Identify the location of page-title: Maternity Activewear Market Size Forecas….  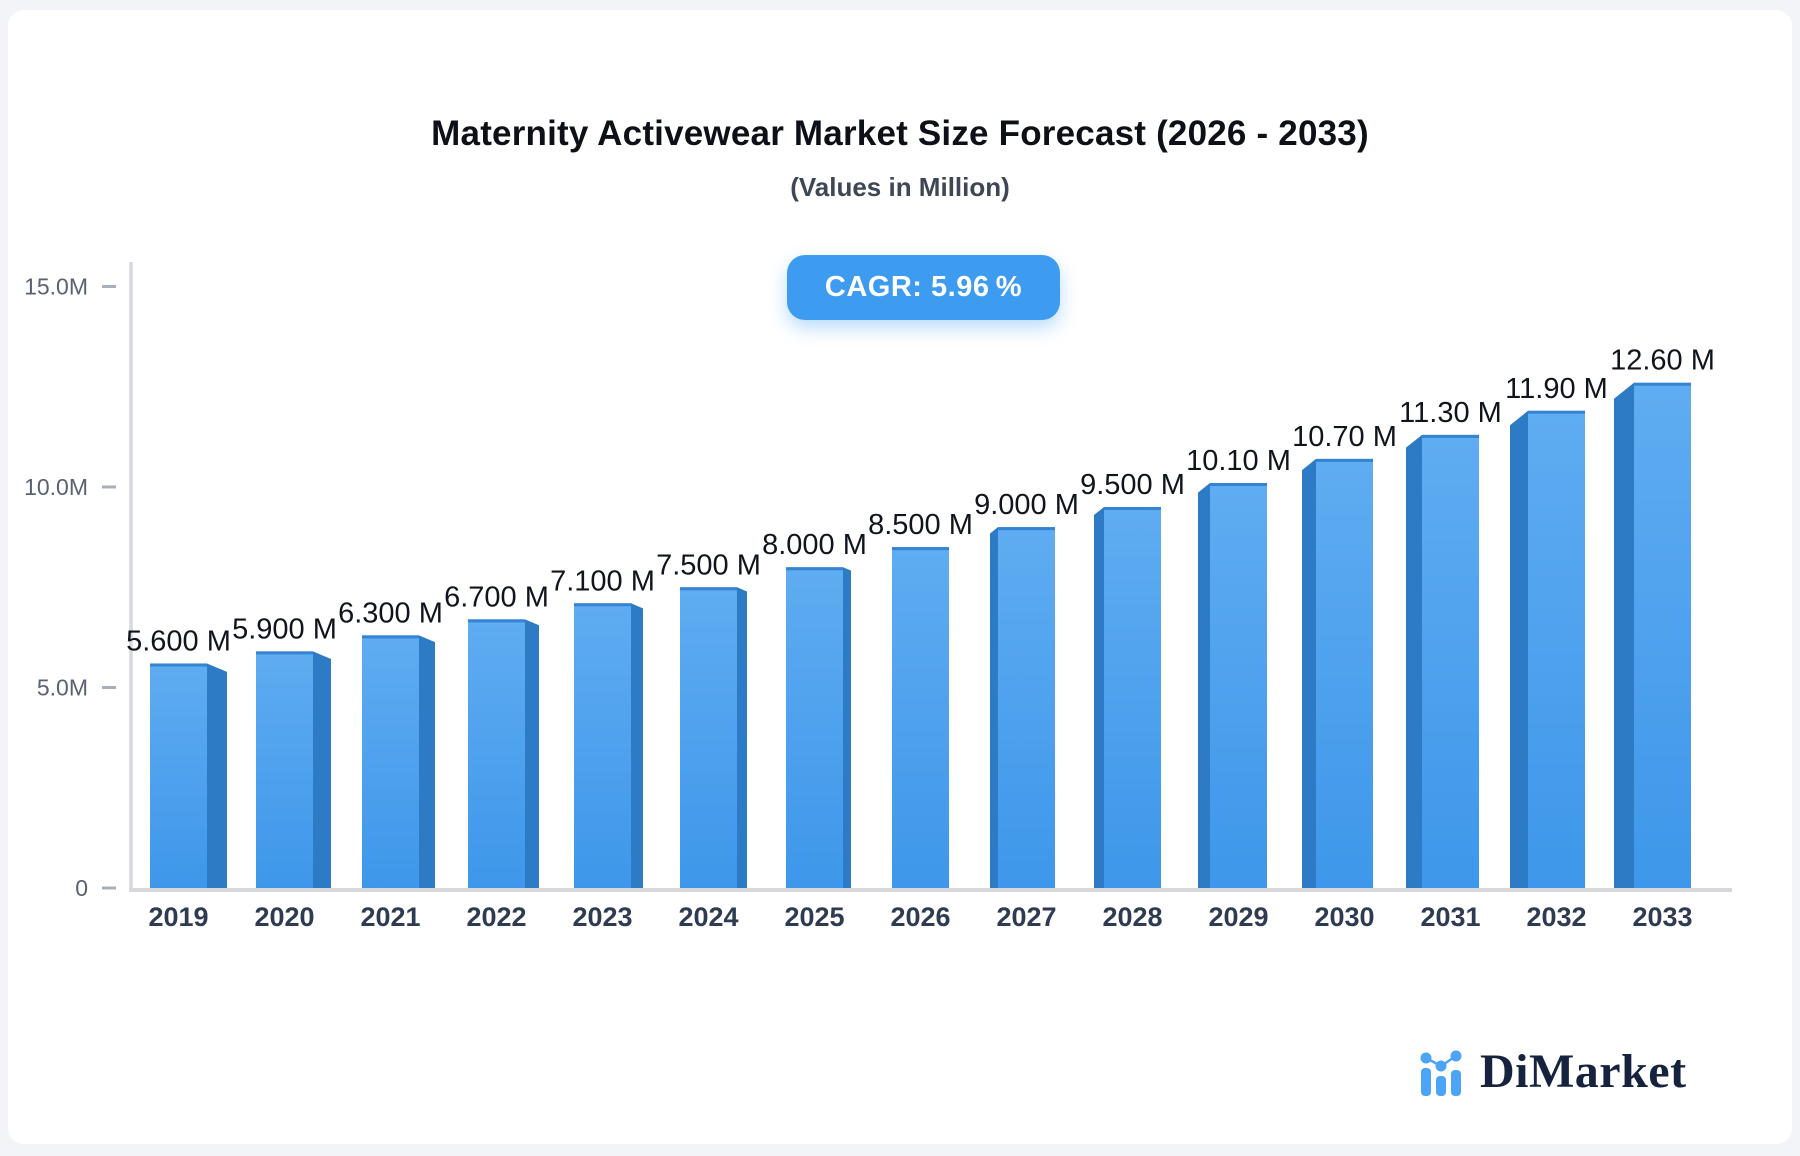
(900, 133).